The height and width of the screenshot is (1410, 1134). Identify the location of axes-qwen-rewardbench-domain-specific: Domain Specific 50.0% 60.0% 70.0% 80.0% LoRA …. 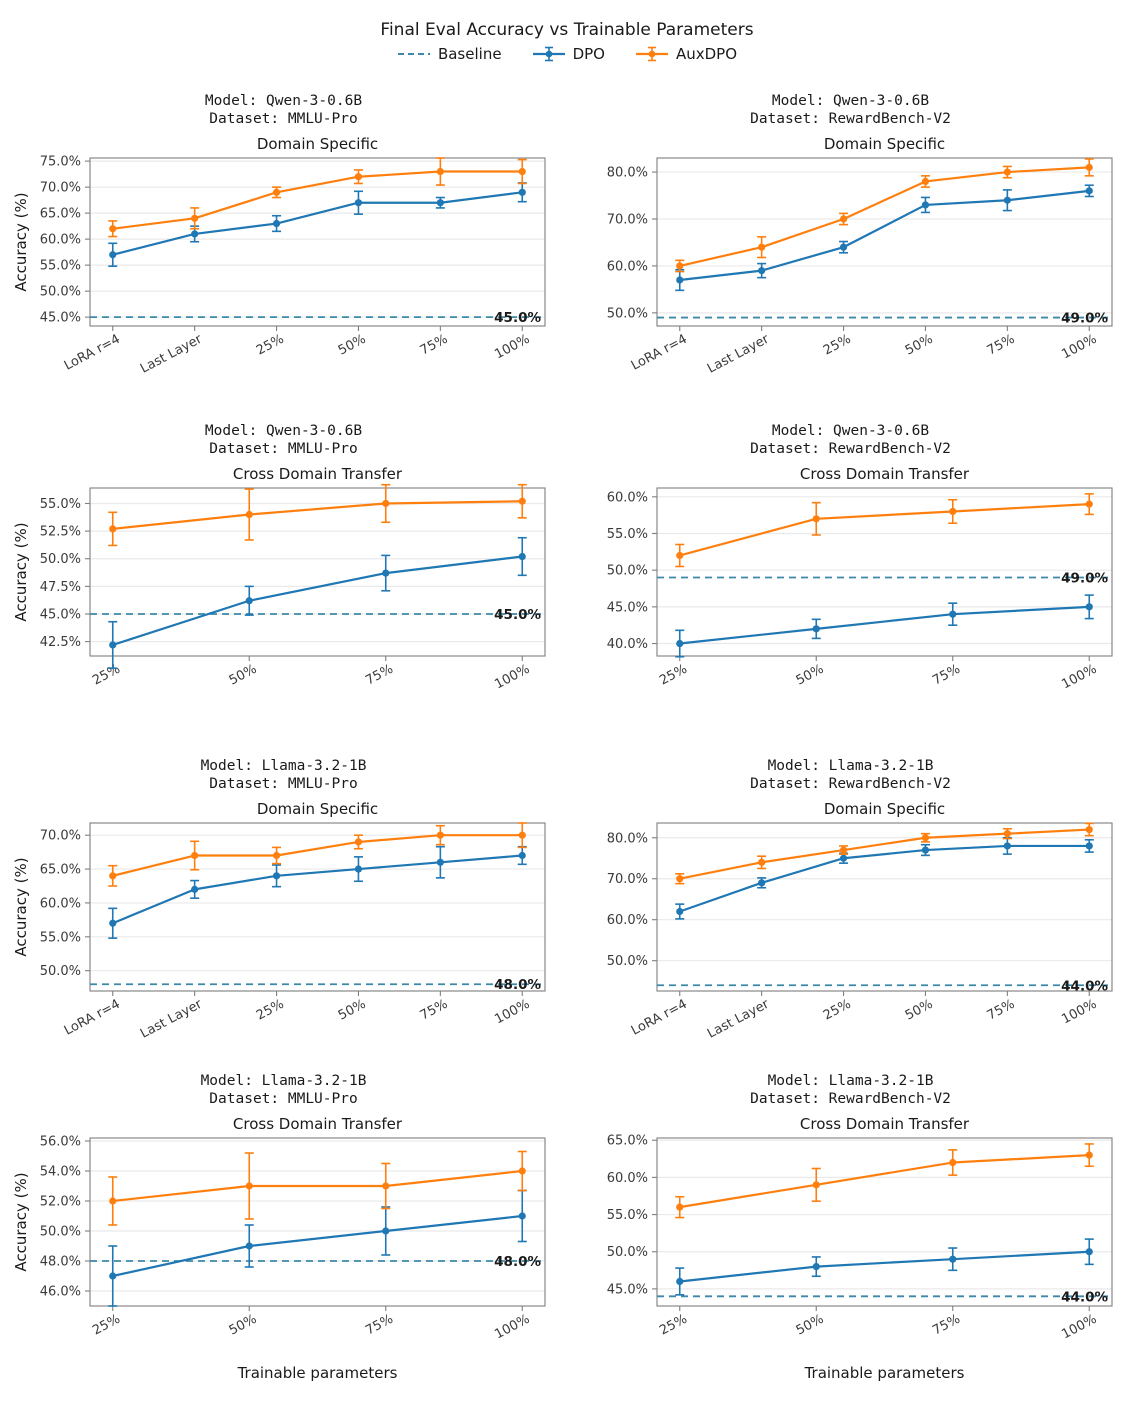
(860, 256).